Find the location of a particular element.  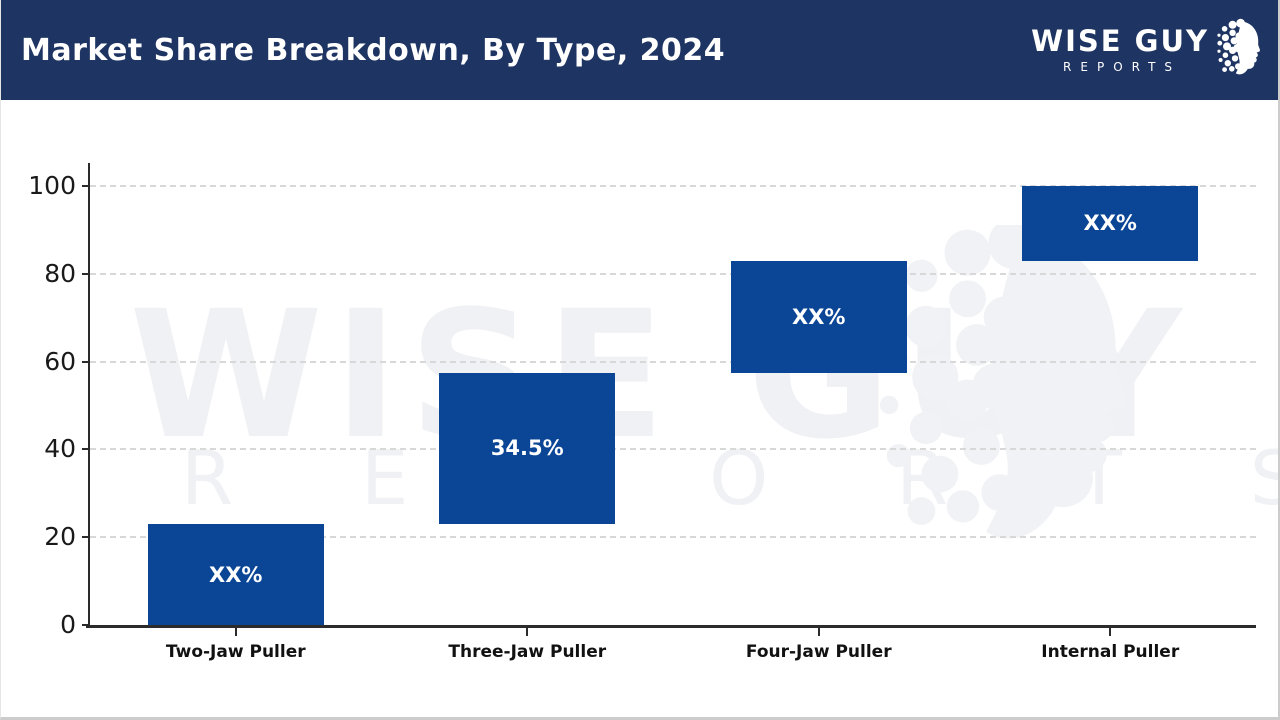

logo-brand-name: WISE GUY is located at coordinates (1120, 40).